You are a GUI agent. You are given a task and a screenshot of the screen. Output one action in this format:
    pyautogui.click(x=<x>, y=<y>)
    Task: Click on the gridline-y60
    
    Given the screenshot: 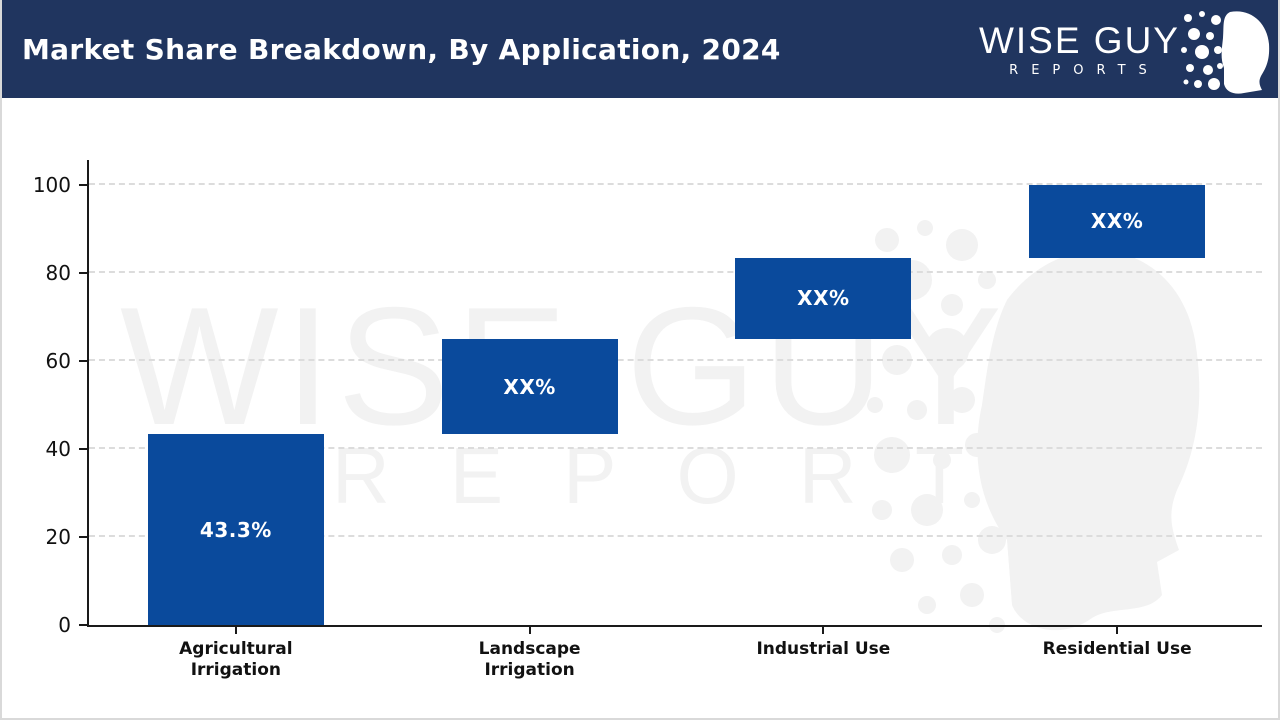 What is the action you would take?
    pyautogui.click(x=675, y=360)
    